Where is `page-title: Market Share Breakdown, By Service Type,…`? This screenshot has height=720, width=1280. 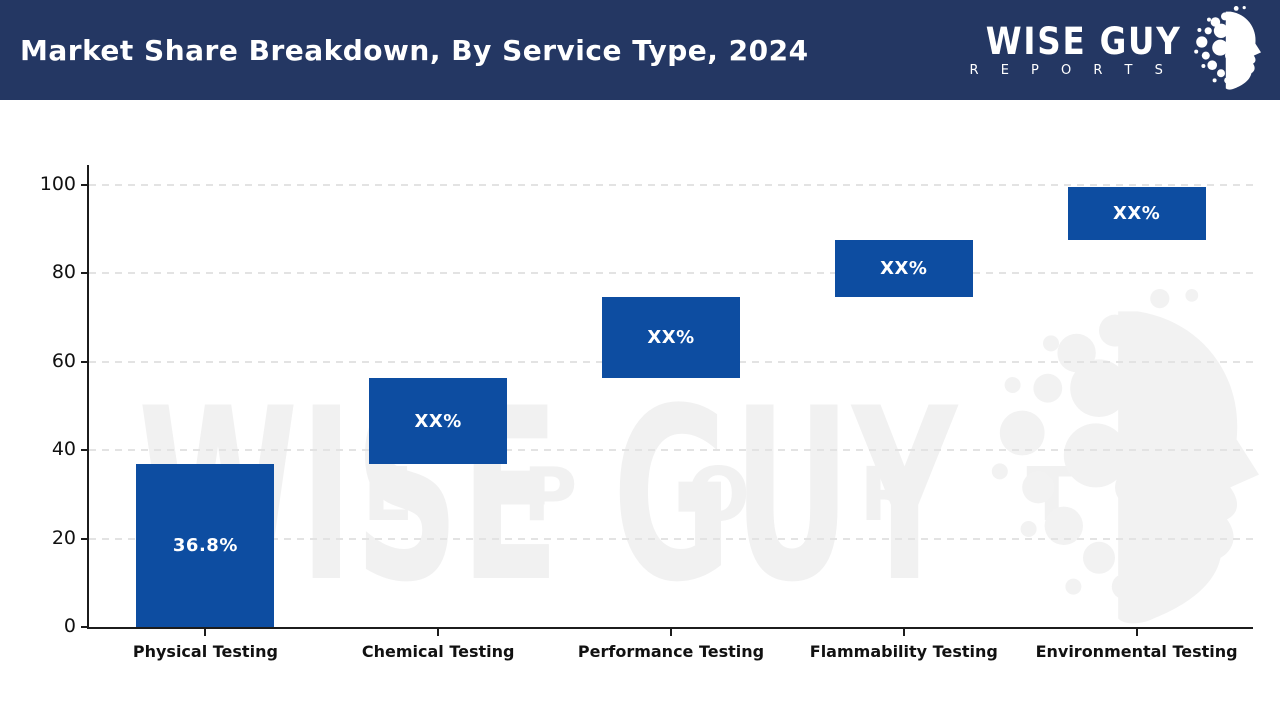 page-title: Market Share Breakdown, By Service Type,… is located at coordinates (414, 50).